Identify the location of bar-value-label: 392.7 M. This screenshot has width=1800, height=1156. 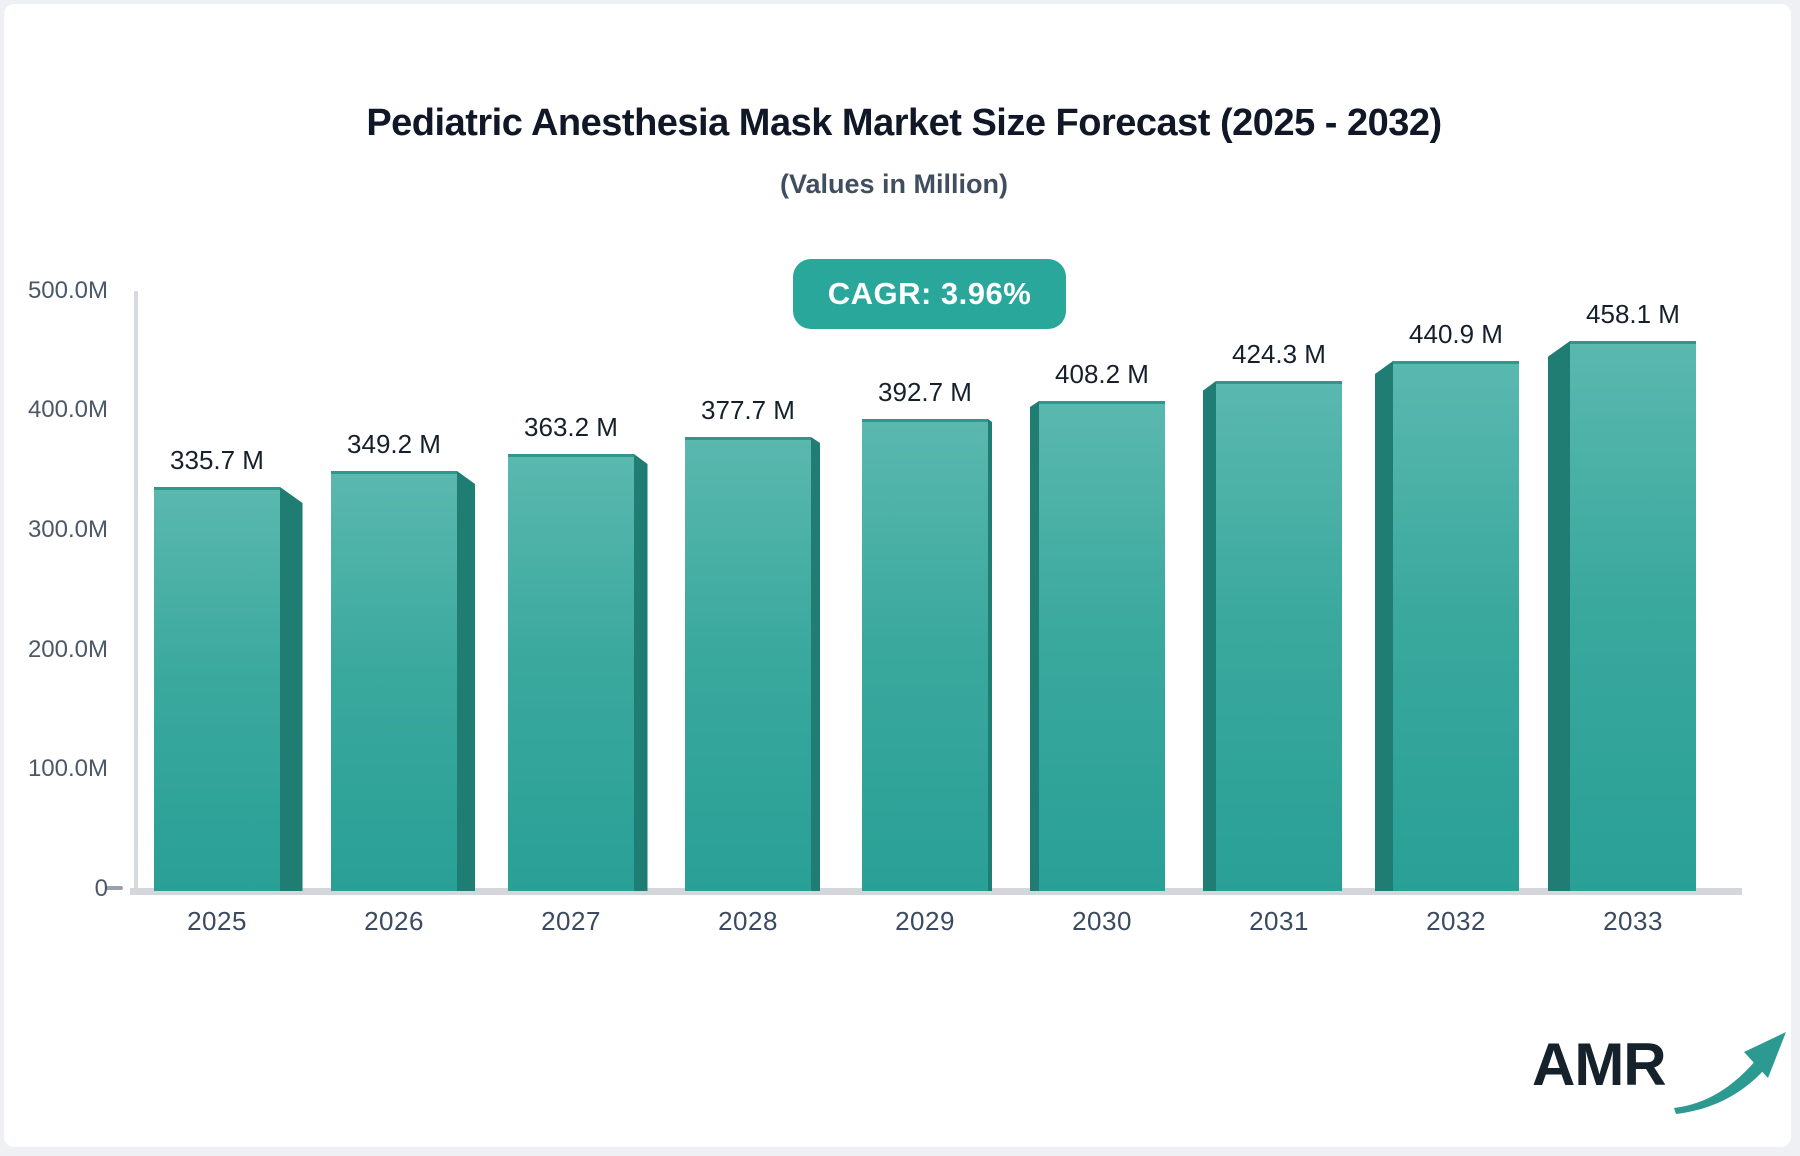
(925, 392).